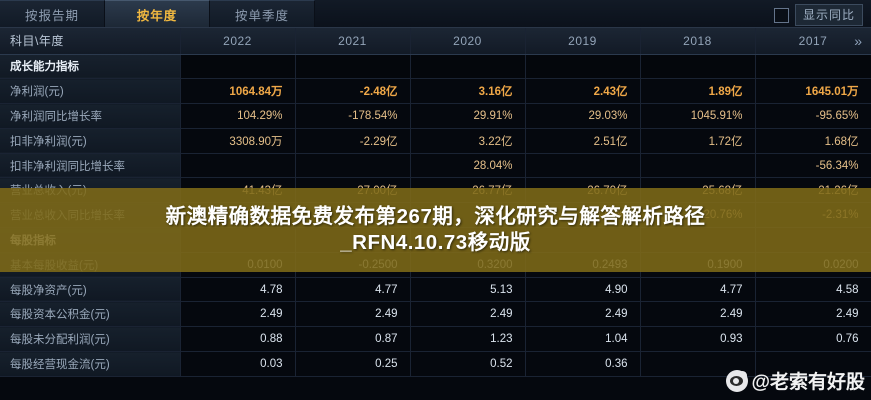  Describe the element at coordinates (90, 240) in the screenshot. I see `row-label: 每股指标` at that location.